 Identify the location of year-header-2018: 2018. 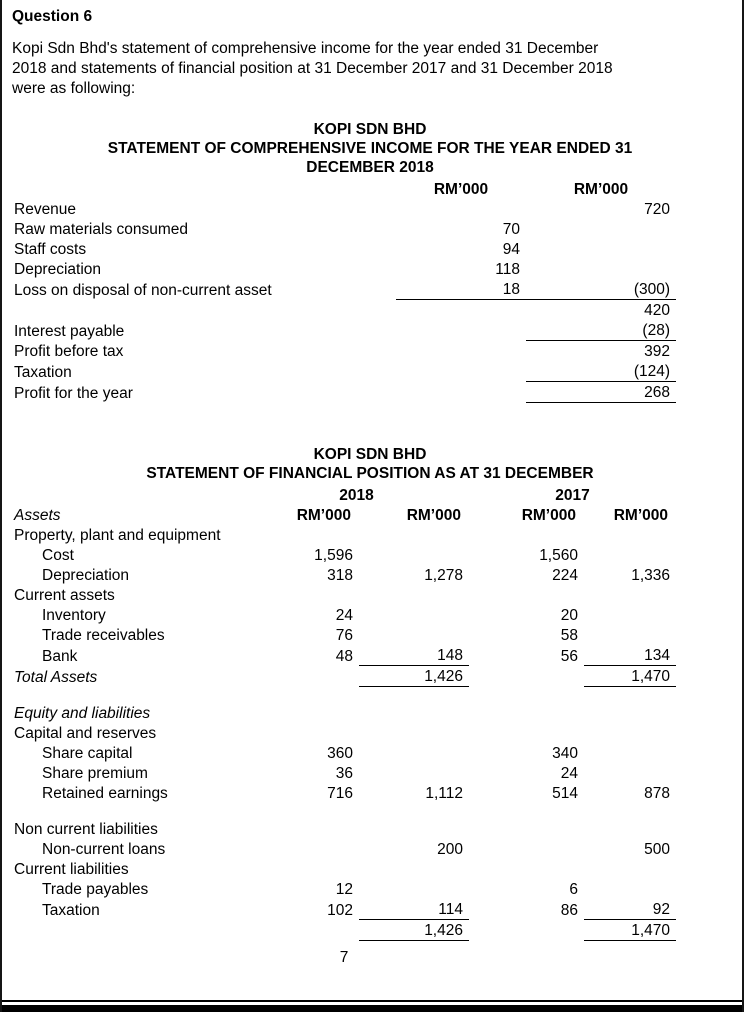
(356, 495).